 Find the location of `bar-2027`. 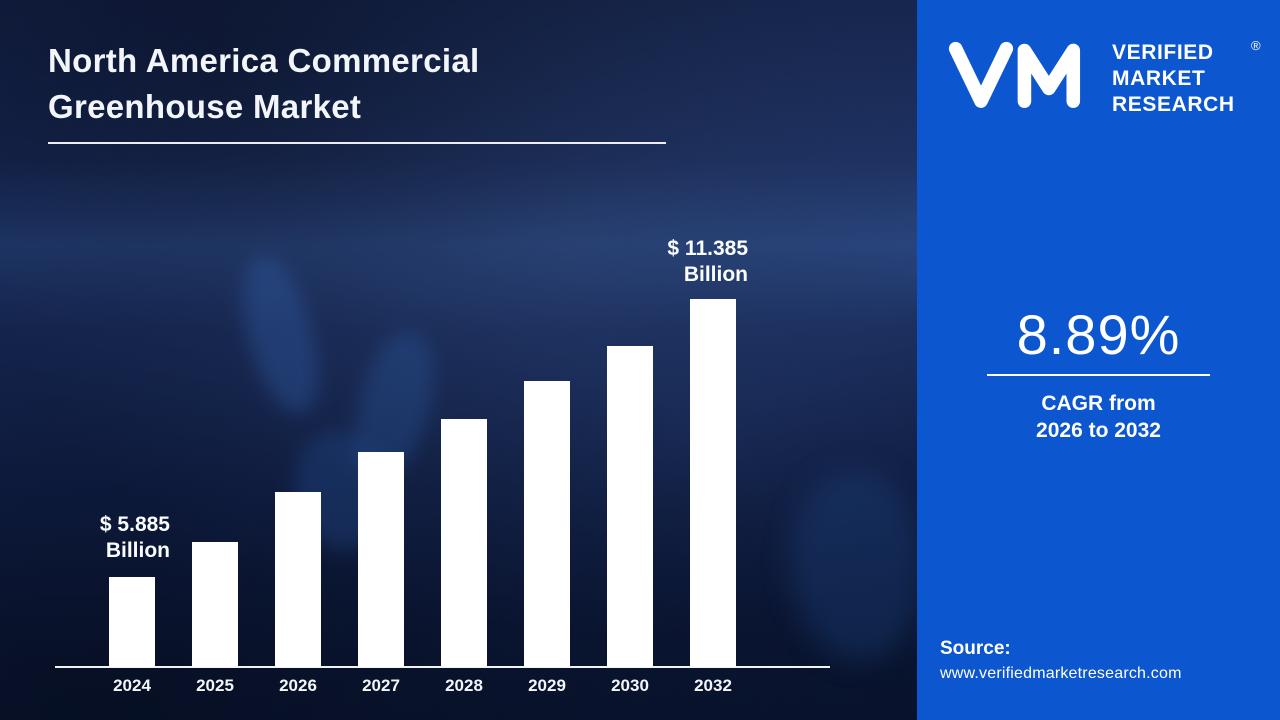

bar-2027 is located at coordinates (381, 559).